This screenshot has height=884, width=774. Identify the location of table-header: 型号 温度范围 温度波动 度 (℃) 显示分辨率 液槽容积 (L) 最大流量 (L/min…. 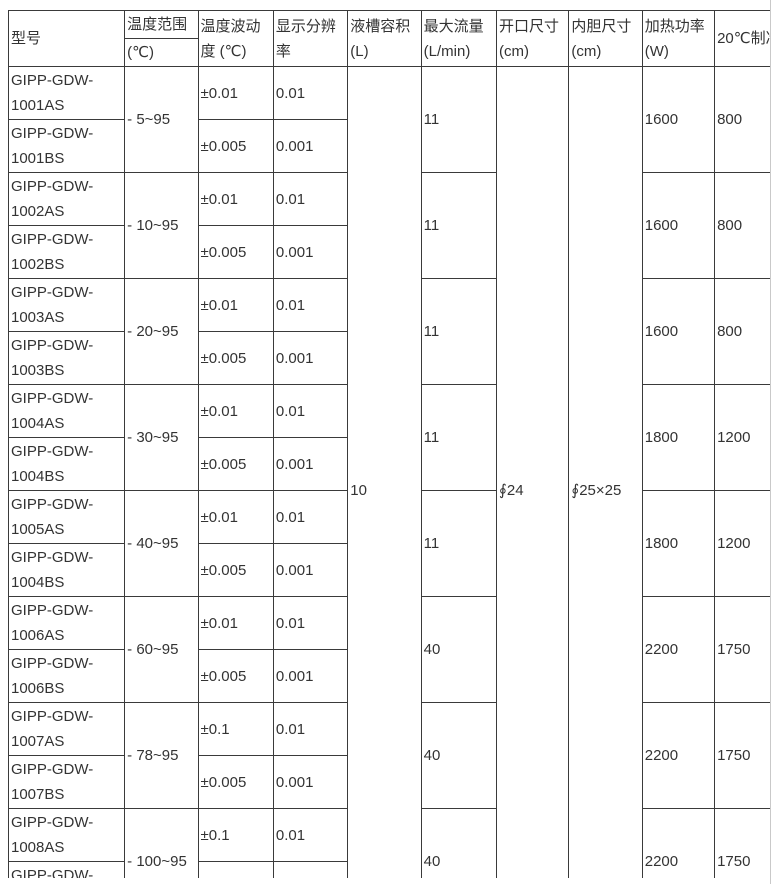
(389, 38).